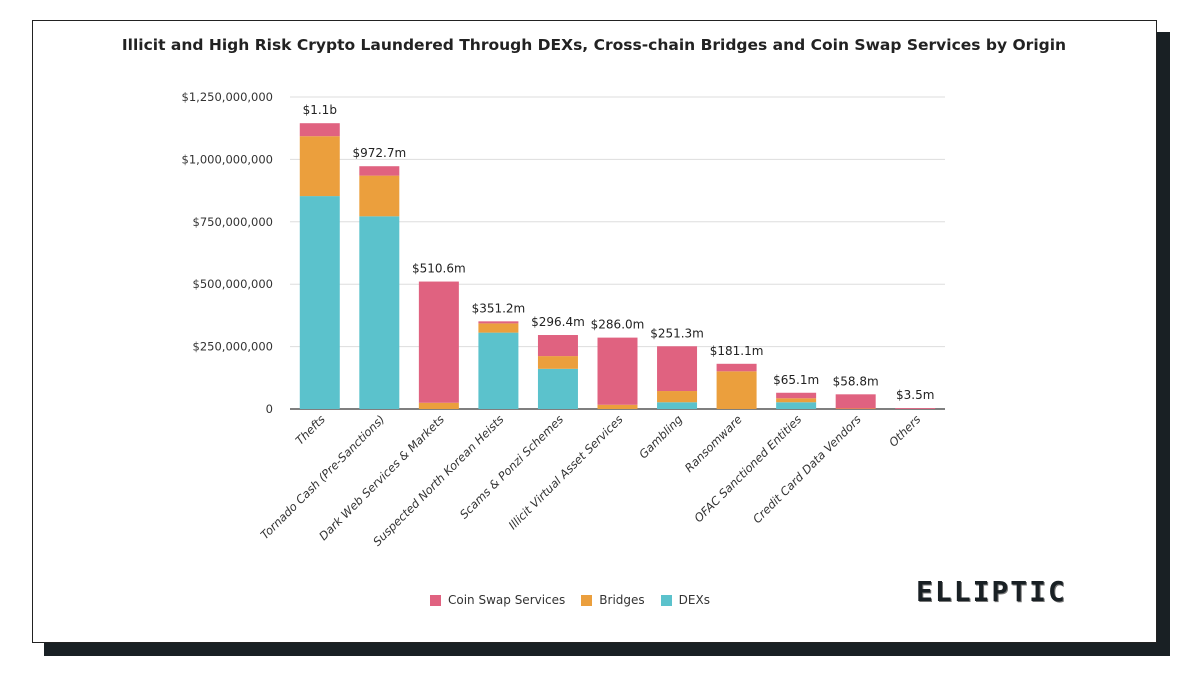 Image resolution: width=1200 pixels, height=675 pixels. What do you see at coordinates (807, 469) in the screenshot?
I see `x-tick-label: Credit Card Data Vendors` at bounding box center [807, 469].